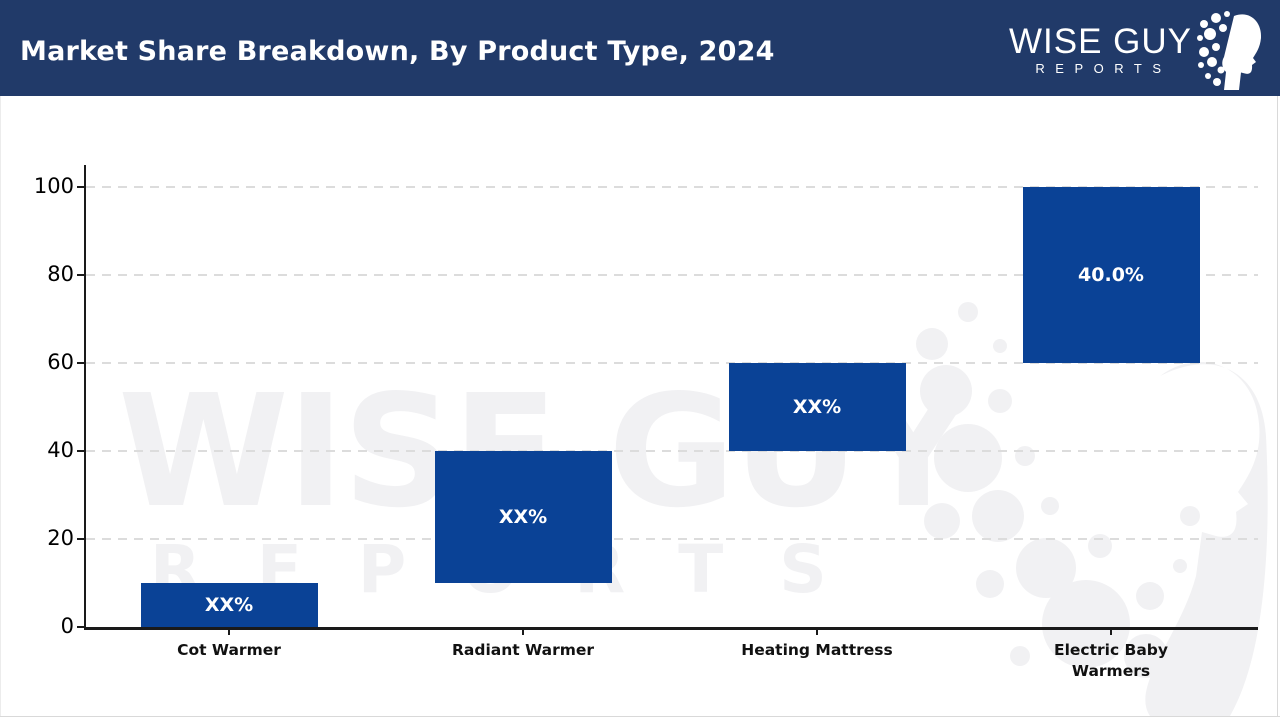 This screenshot has width=1280, height=720. Describe the element at coordinates (1277, 406) in the screenshot. I see `frame-right-border` at that location.